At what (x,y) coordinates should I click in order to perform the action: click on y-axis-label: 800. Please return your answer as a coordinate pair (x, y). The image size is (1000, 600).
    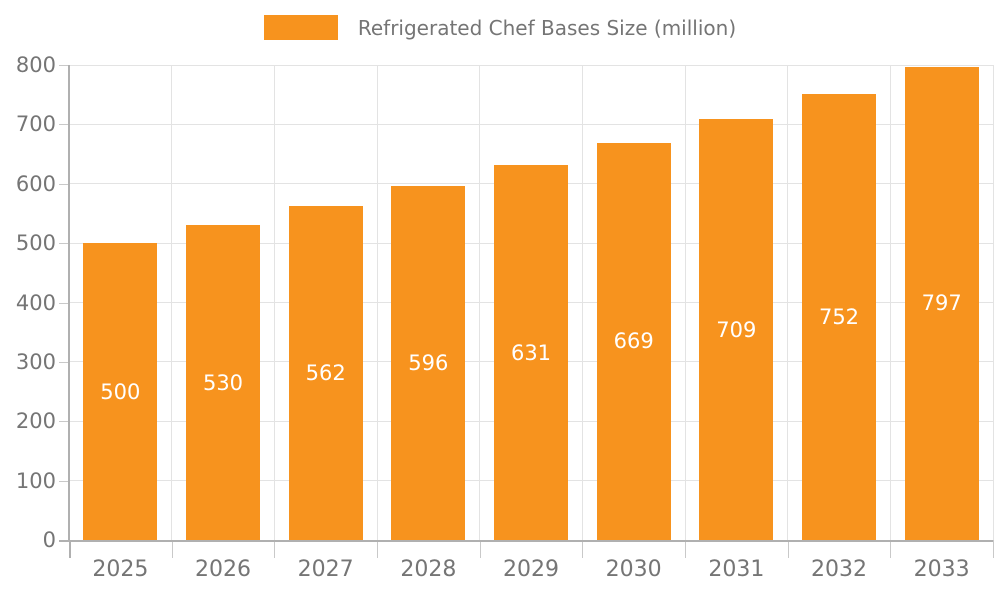
    Looking at the image, I should click on (35, 65).